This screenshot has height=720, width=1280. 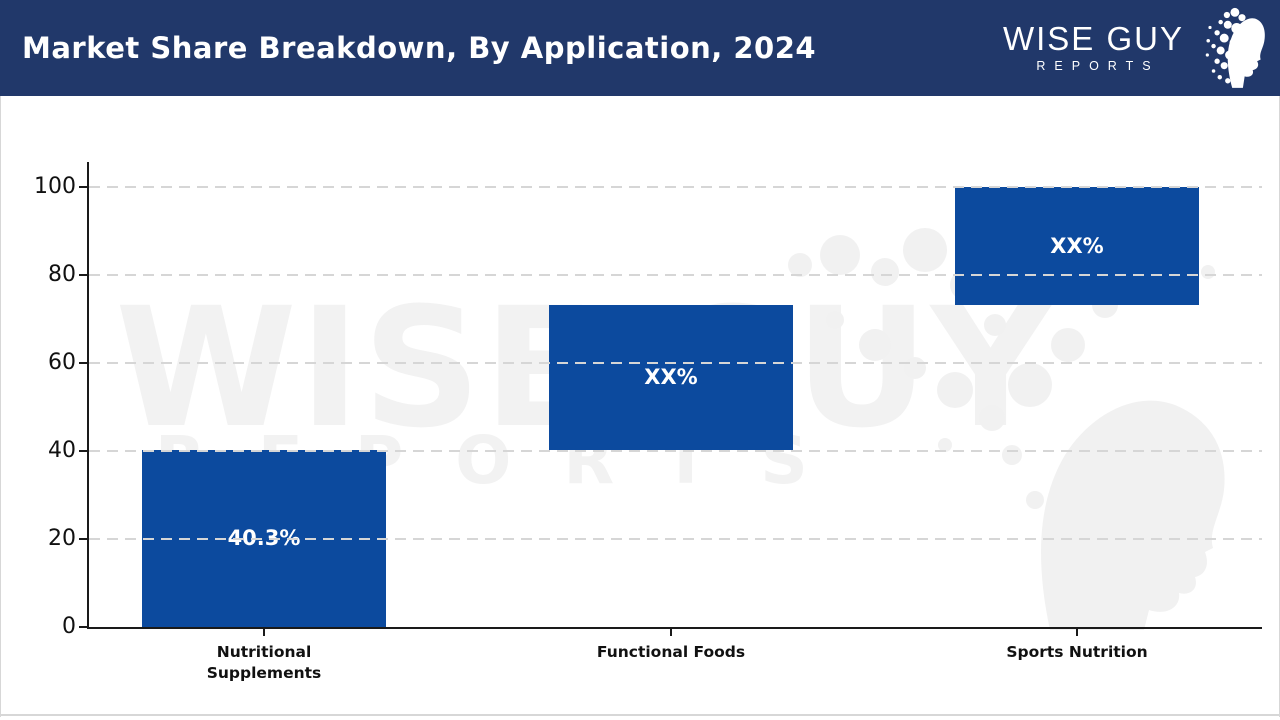 I want to click on x-category-label-functional-foods: Functional Foods, so click(x=671, y=652).